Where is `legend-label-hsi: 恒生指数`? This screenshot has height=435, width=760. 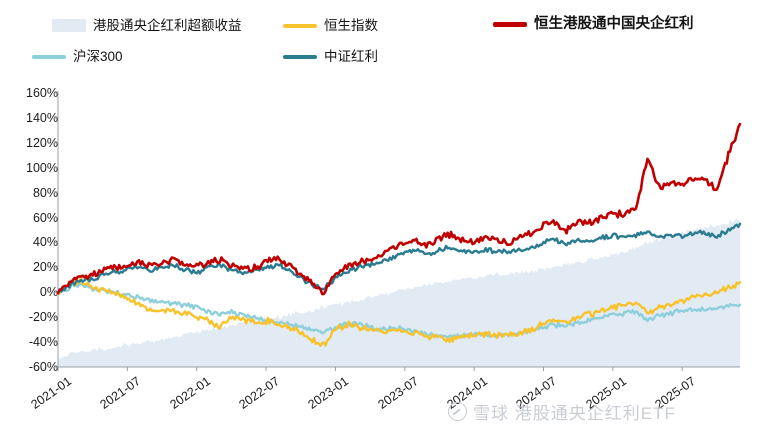 legend-label-hsi: 恒生指数 is located at coordinates (351, 25).